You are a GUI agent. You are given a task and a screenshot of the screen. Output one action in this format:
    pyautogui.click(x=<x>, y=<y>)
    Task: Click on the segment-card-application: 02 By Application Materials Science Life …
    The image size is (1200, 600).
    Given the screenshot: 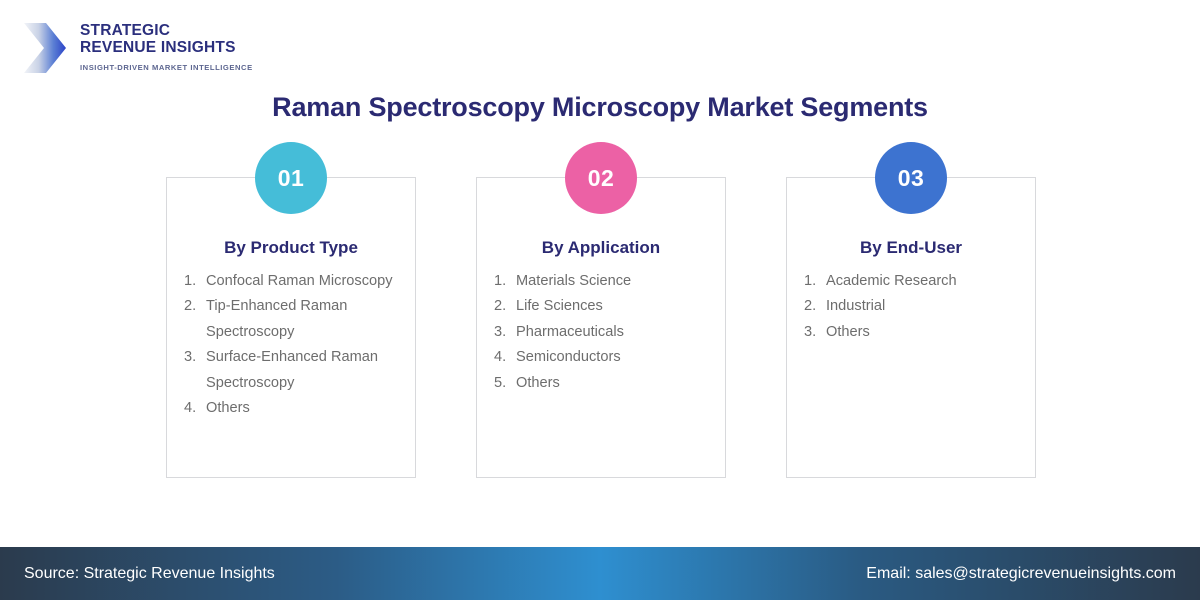 What is the action you would take?
    pyautogui.click(x=601, y=310)
    